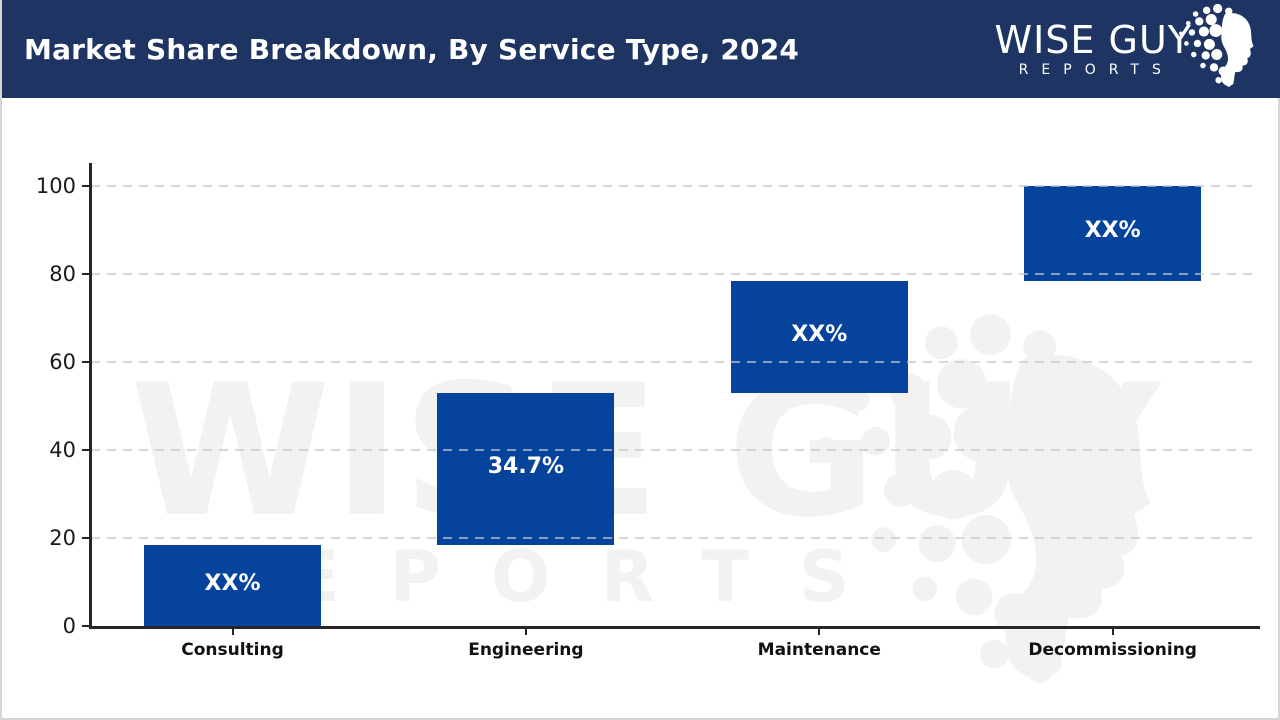 The height and width of the screenshot is (720, 1280). I want to click on bar-consulting, so click(232, 585).